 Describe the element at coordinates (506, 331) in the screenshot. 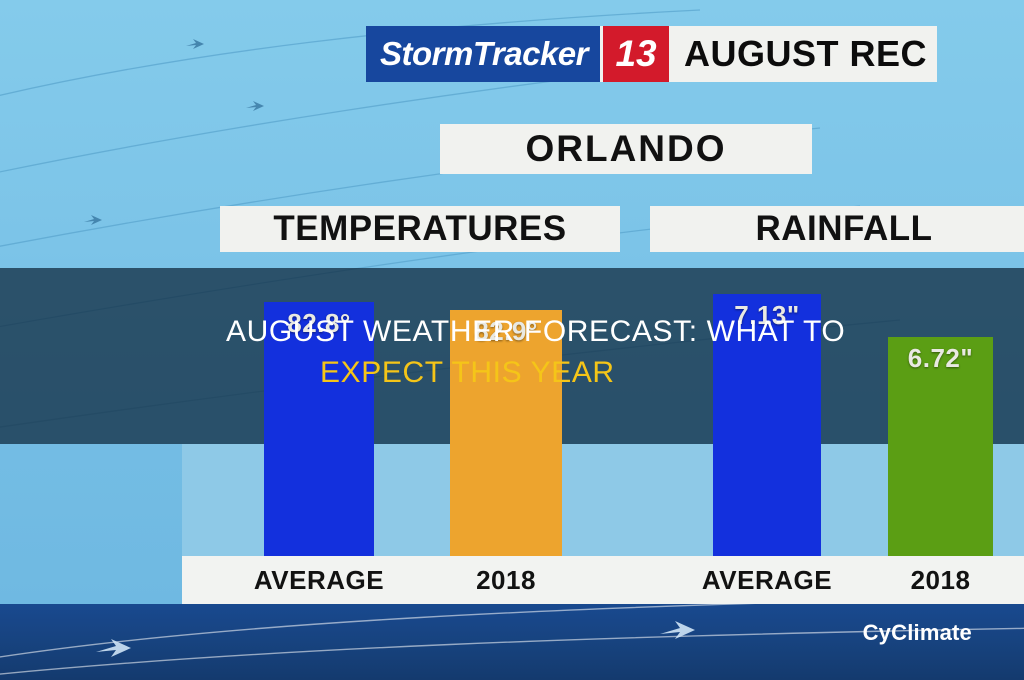

I see `bar-value-label: 82.9°` at that location.